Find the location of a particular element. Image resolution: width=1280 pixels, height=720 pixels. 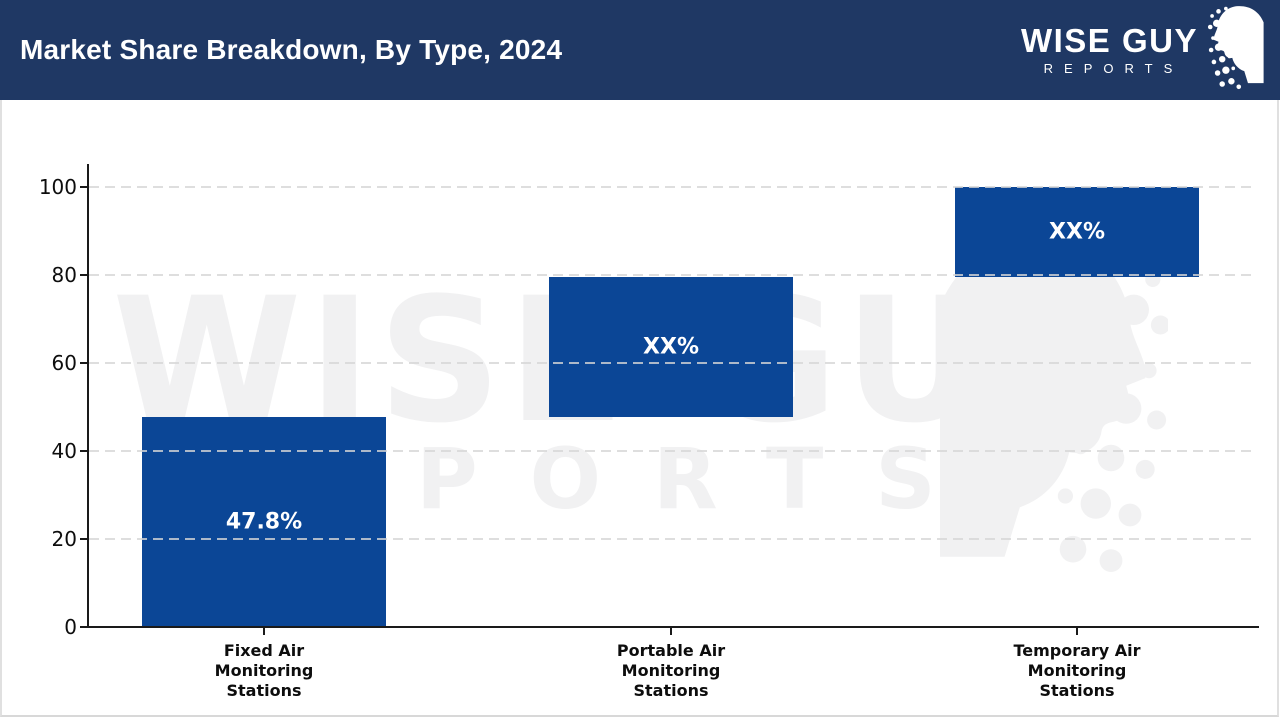

y-tick-label: 40 is located at coordinates (64, 451).